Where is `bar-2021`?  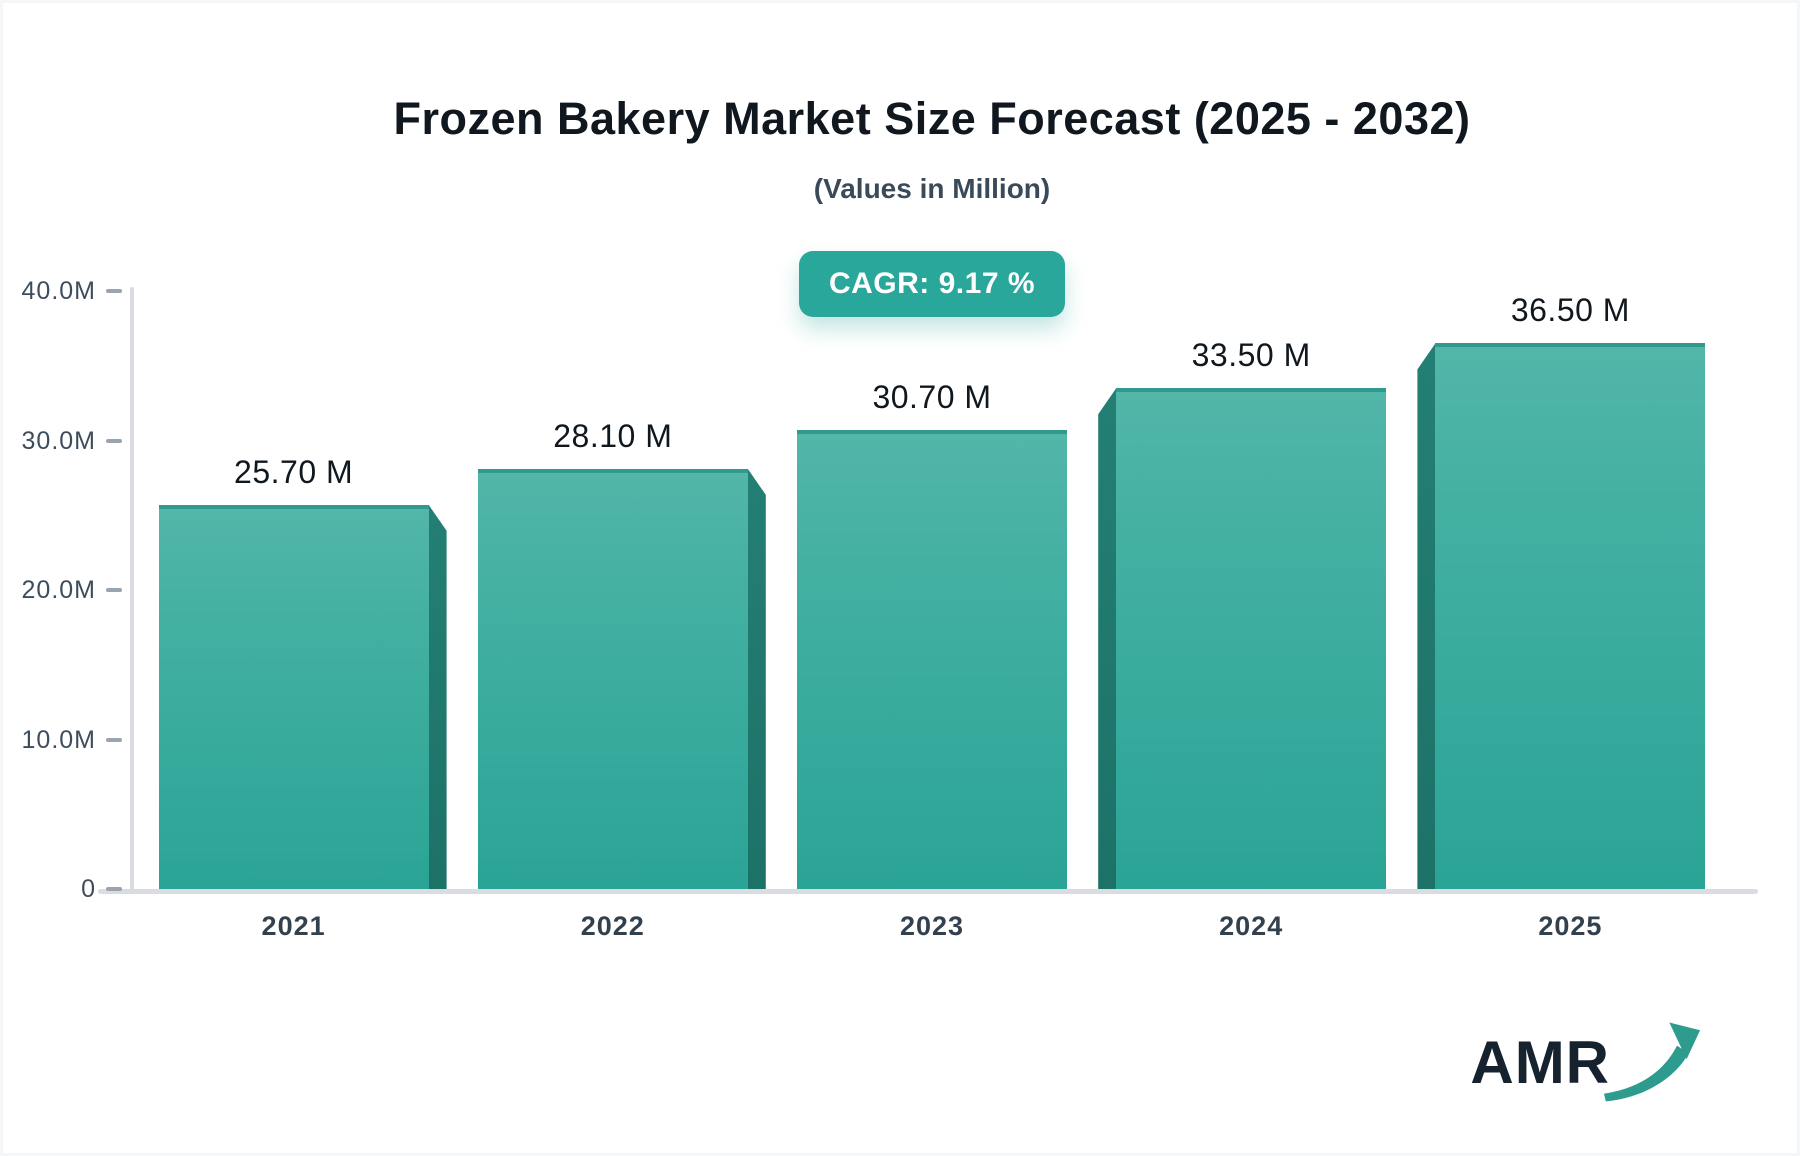
bar-2021 is located at coordinates (302, 696).